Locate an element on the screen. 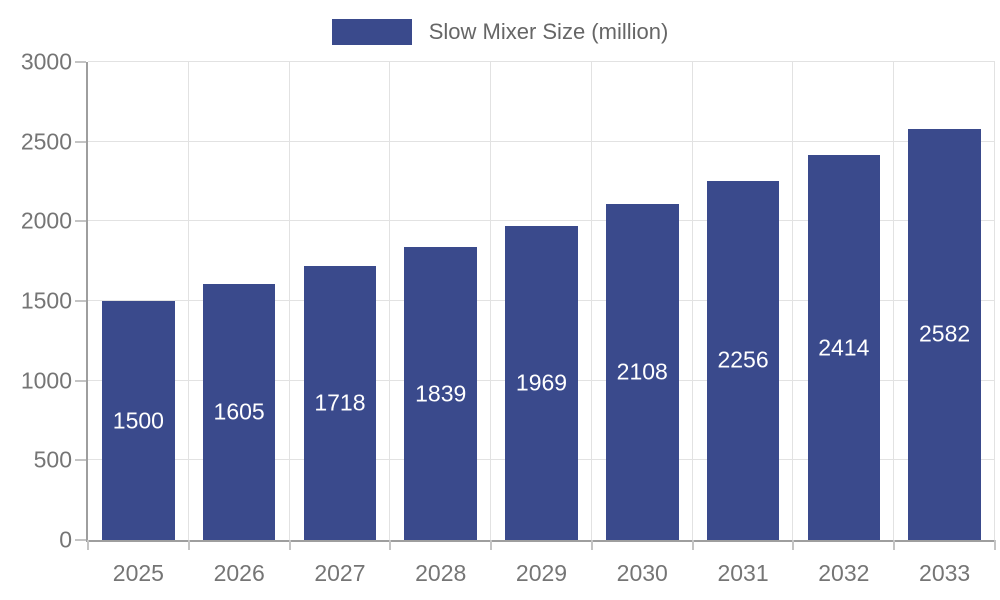 The height and width of the screenshot is (600, 1000). bar-value-label: 2108 is located at coordinates (642, 371).